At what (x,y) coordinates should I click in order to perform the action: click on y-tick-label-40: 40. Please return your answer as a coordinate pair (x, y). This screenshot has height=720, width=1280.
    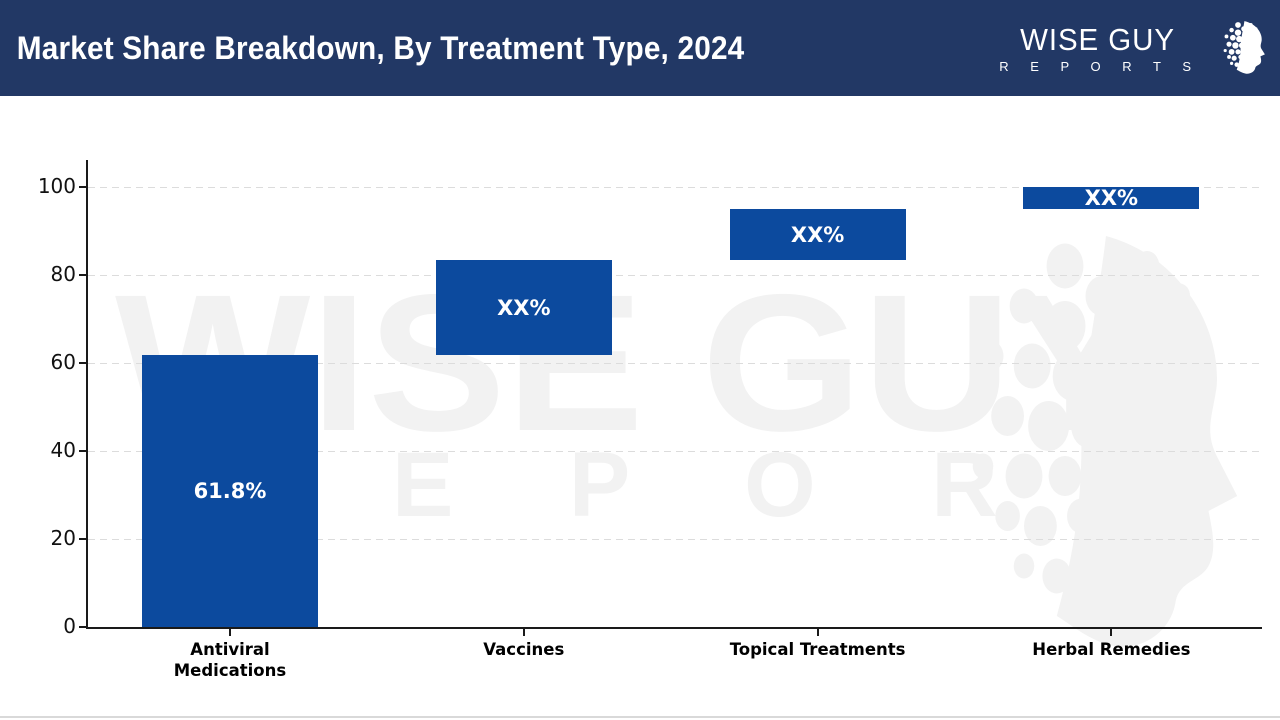
    Looking at the image, I should click on (63, 450).